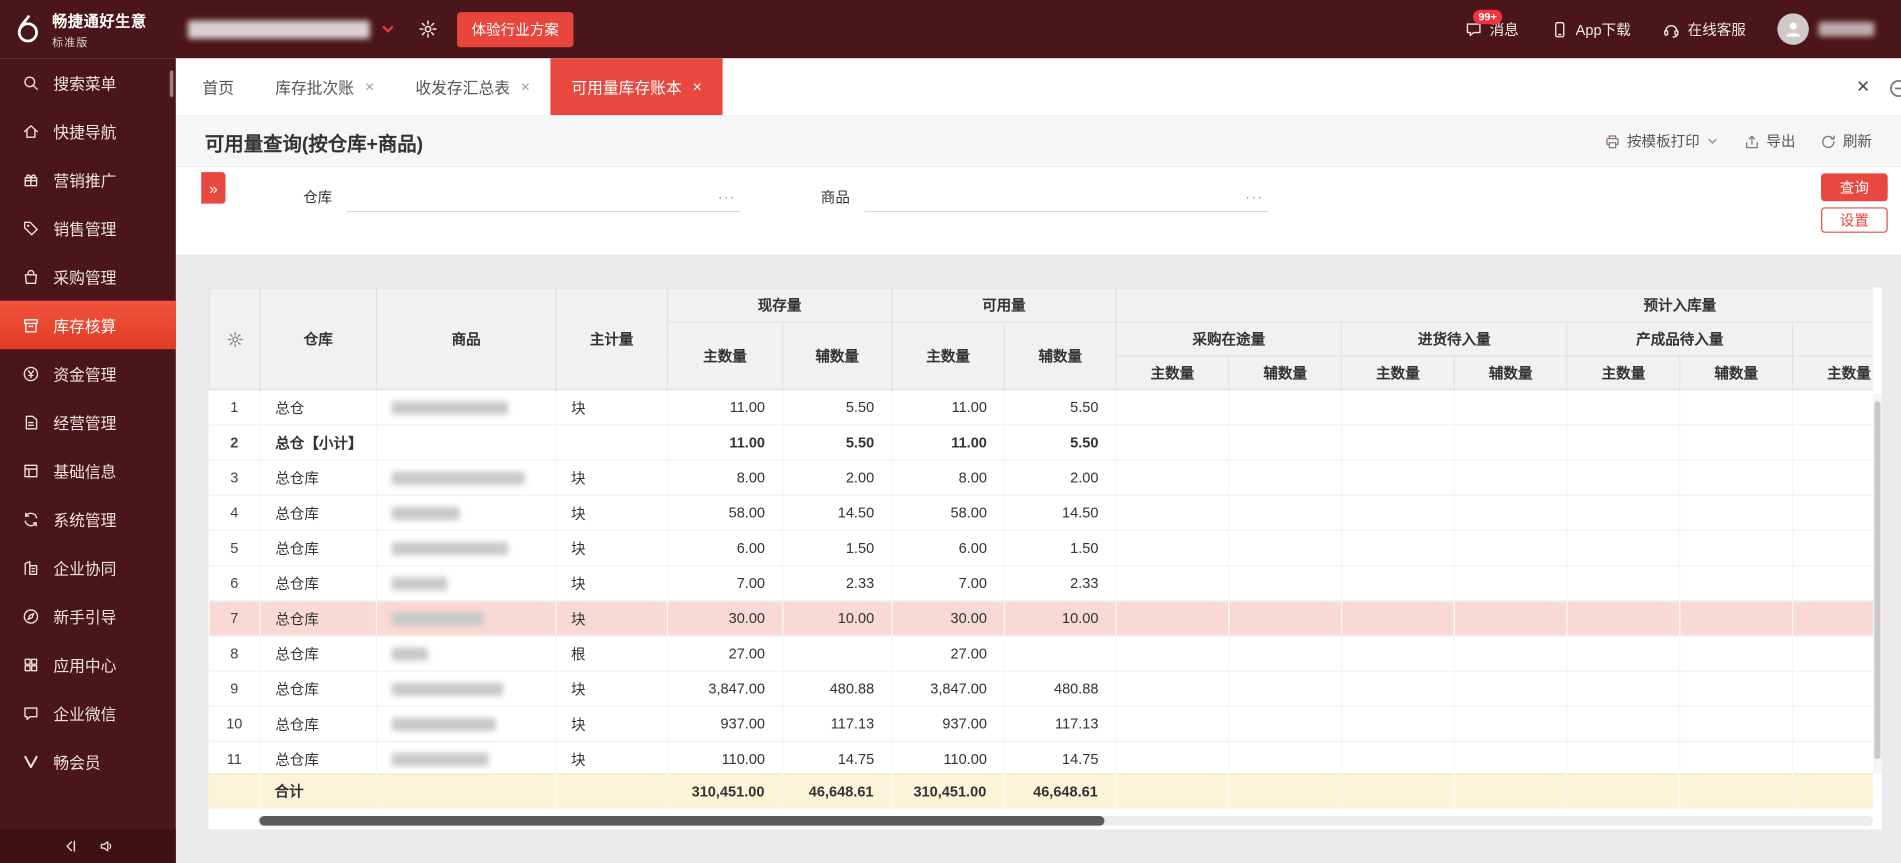 The width and height of the screenshot is (1901, 863). I want to click on close-icon: ×, so click(1863, 86).